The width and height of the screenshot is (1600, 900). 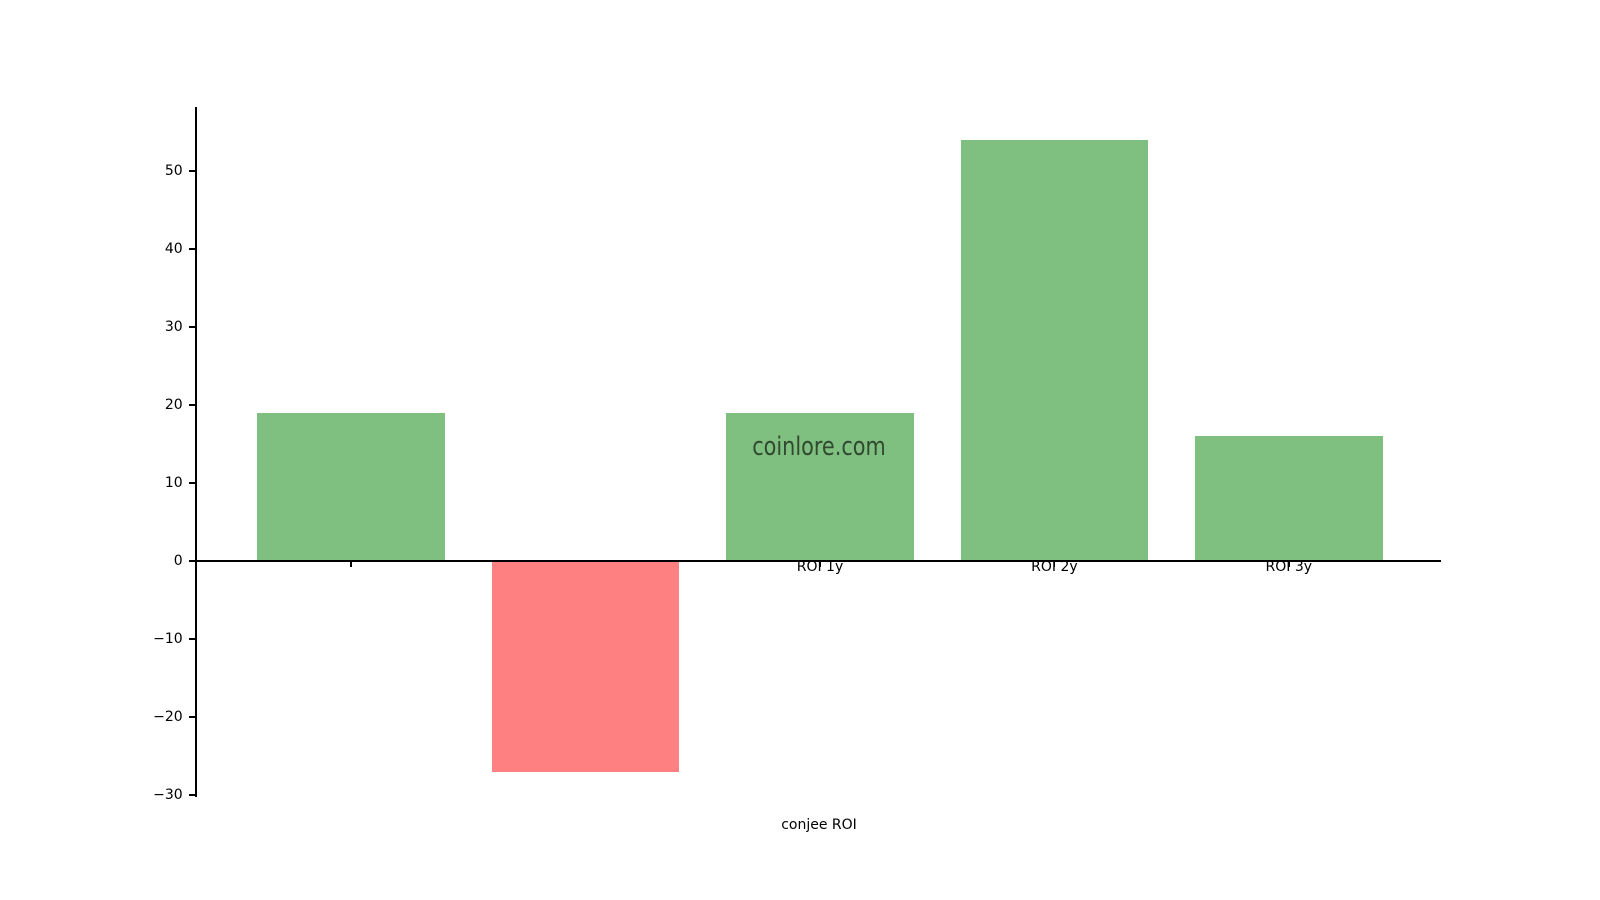 I want to click on x-tick-label: ROI 1y, so click(x=820, y=567).